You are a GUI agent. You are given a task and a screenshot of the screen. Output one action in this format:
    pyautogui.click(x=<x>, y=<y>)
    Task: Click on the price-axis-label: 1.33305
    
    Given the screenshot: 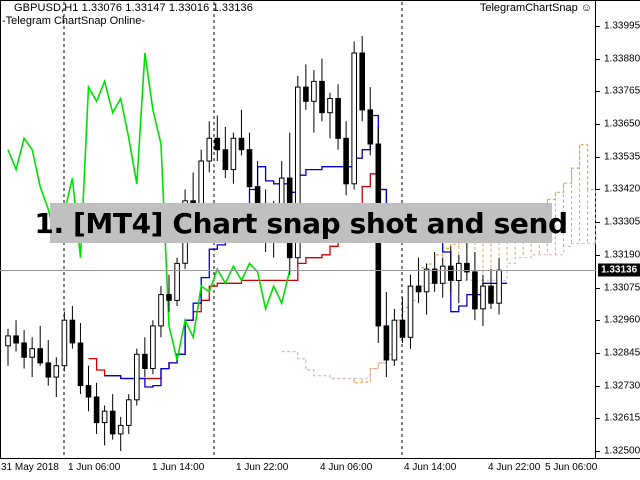 What is the action you would take?
    pyautogui.click(x=622, y=222)
    